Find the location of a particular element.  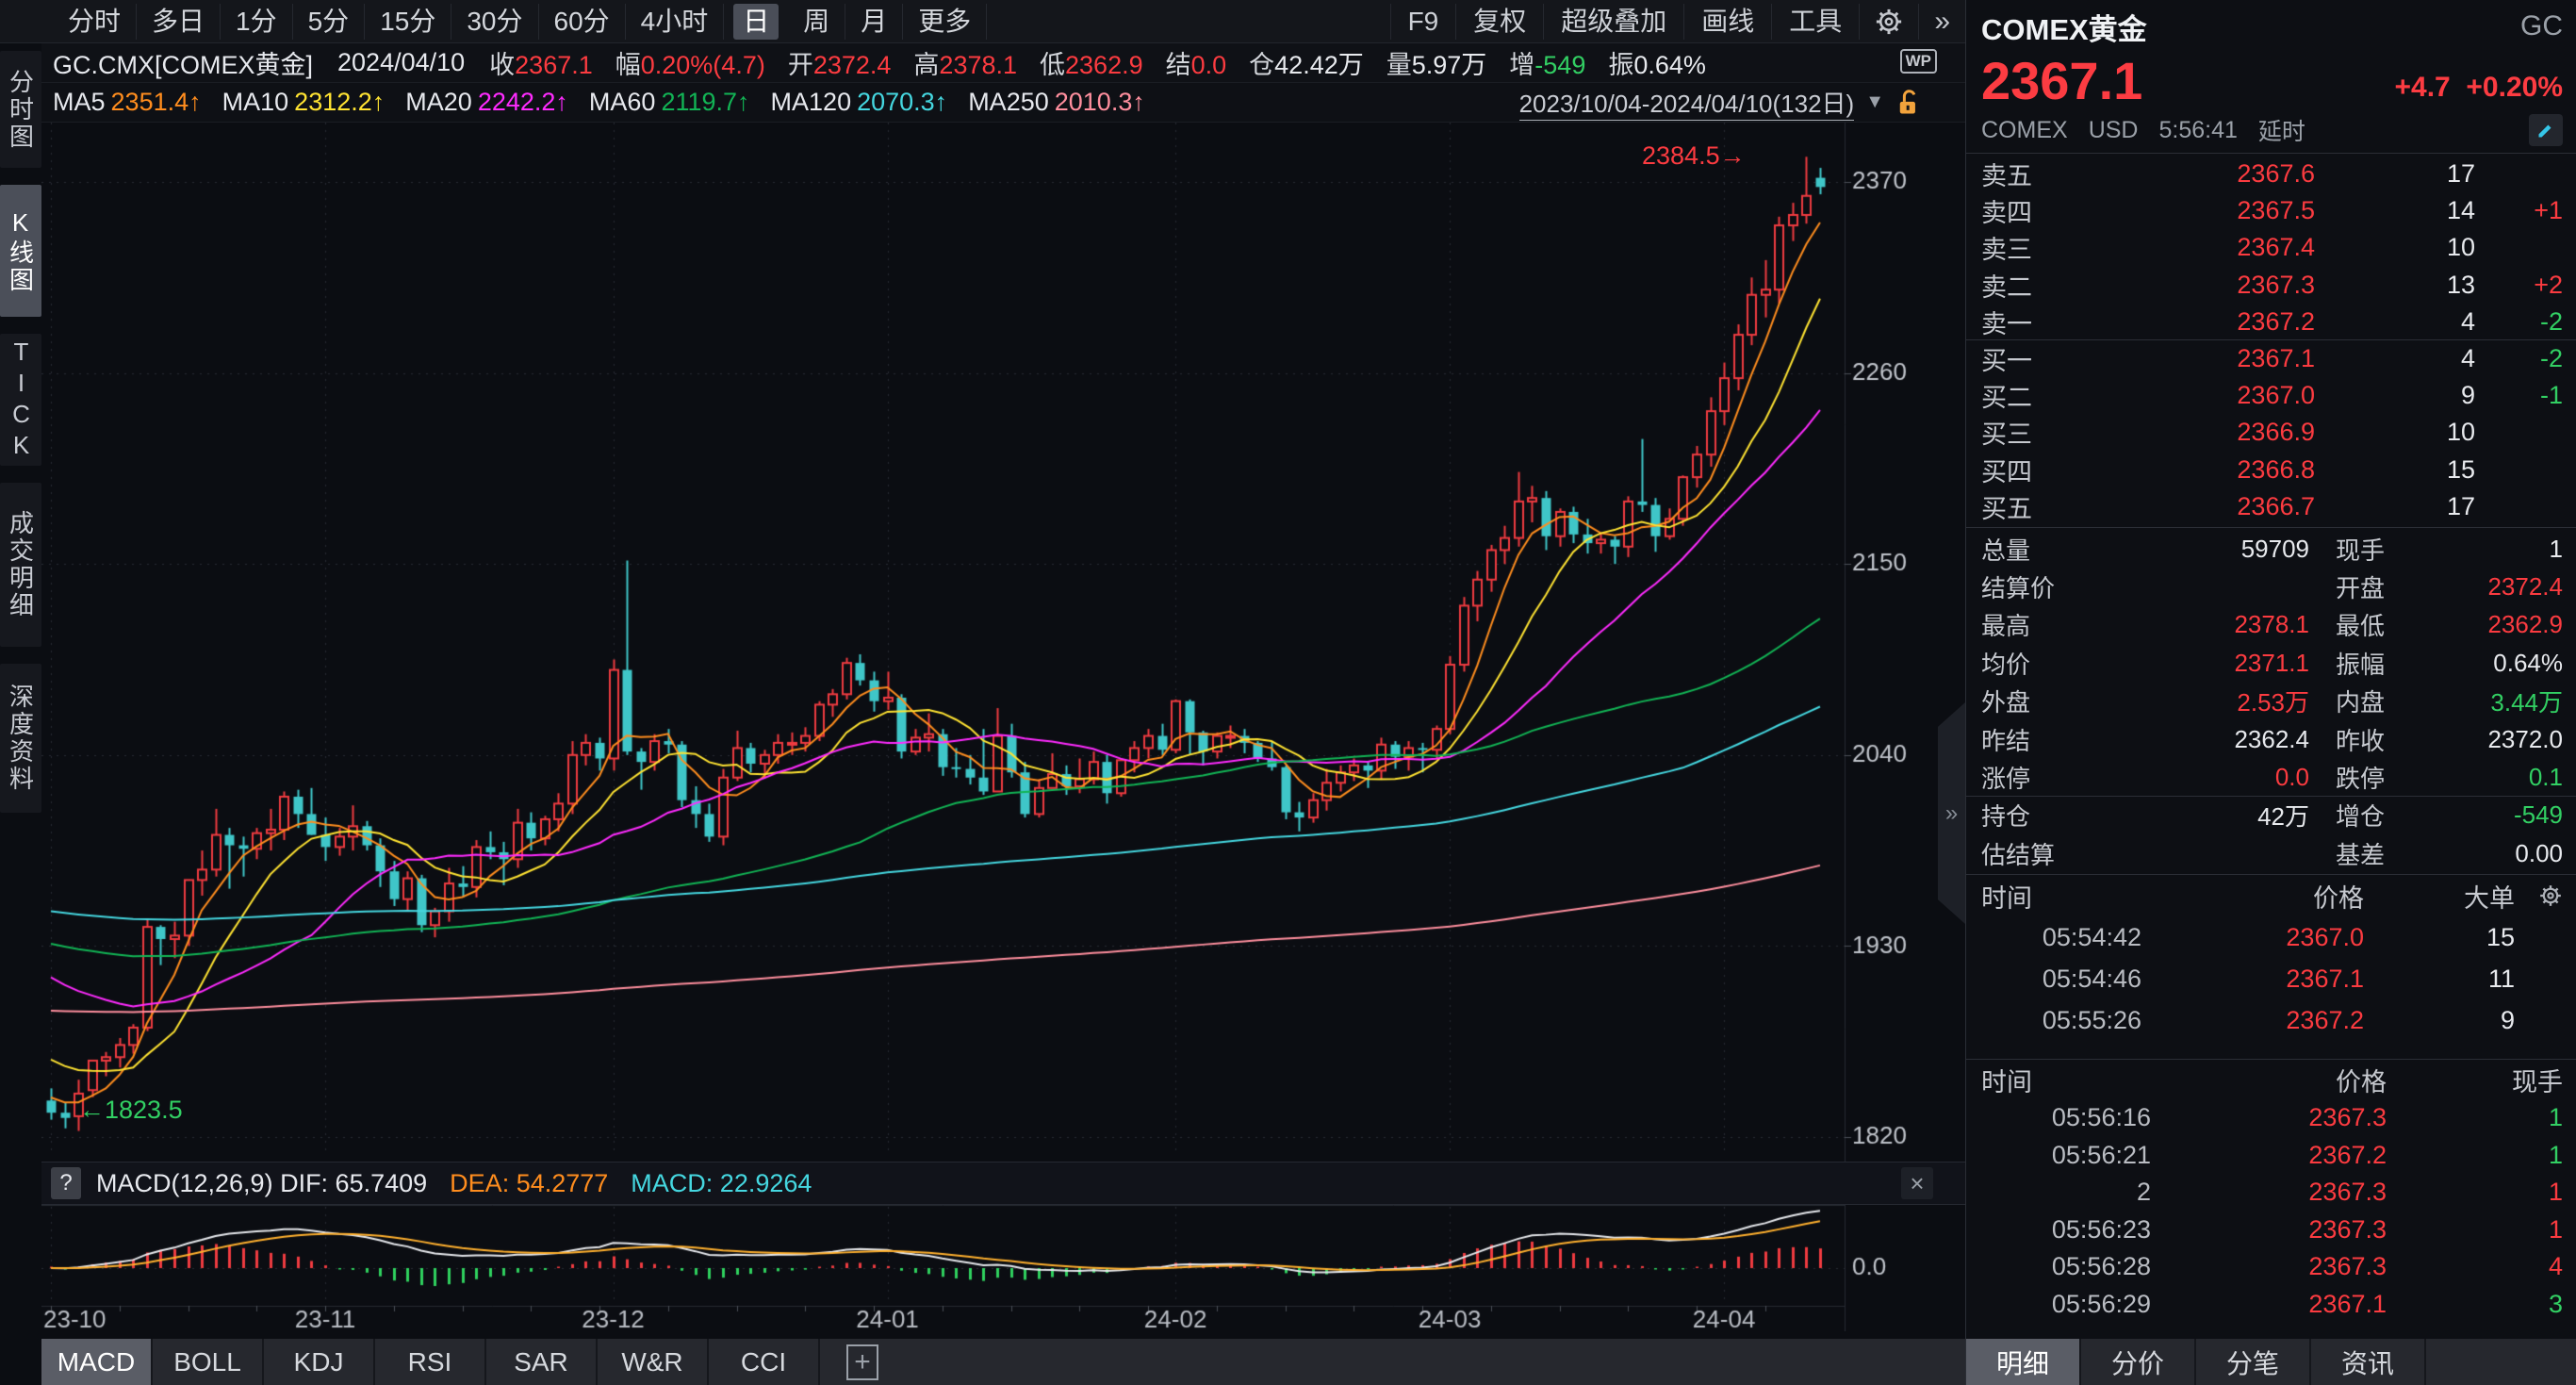

period-tab-30分: 30分 is located at coordinates (495, 21).